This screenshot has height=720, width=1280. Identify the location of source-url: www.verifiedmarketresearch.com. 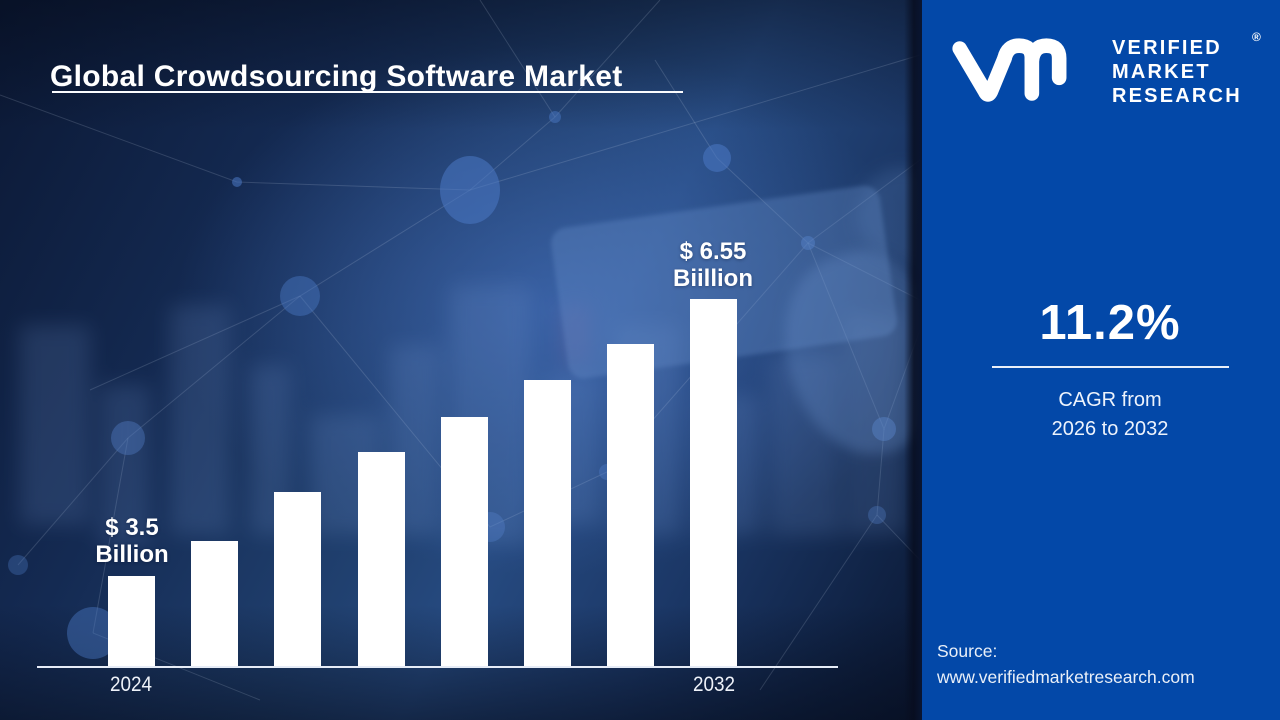
(1066, 677).